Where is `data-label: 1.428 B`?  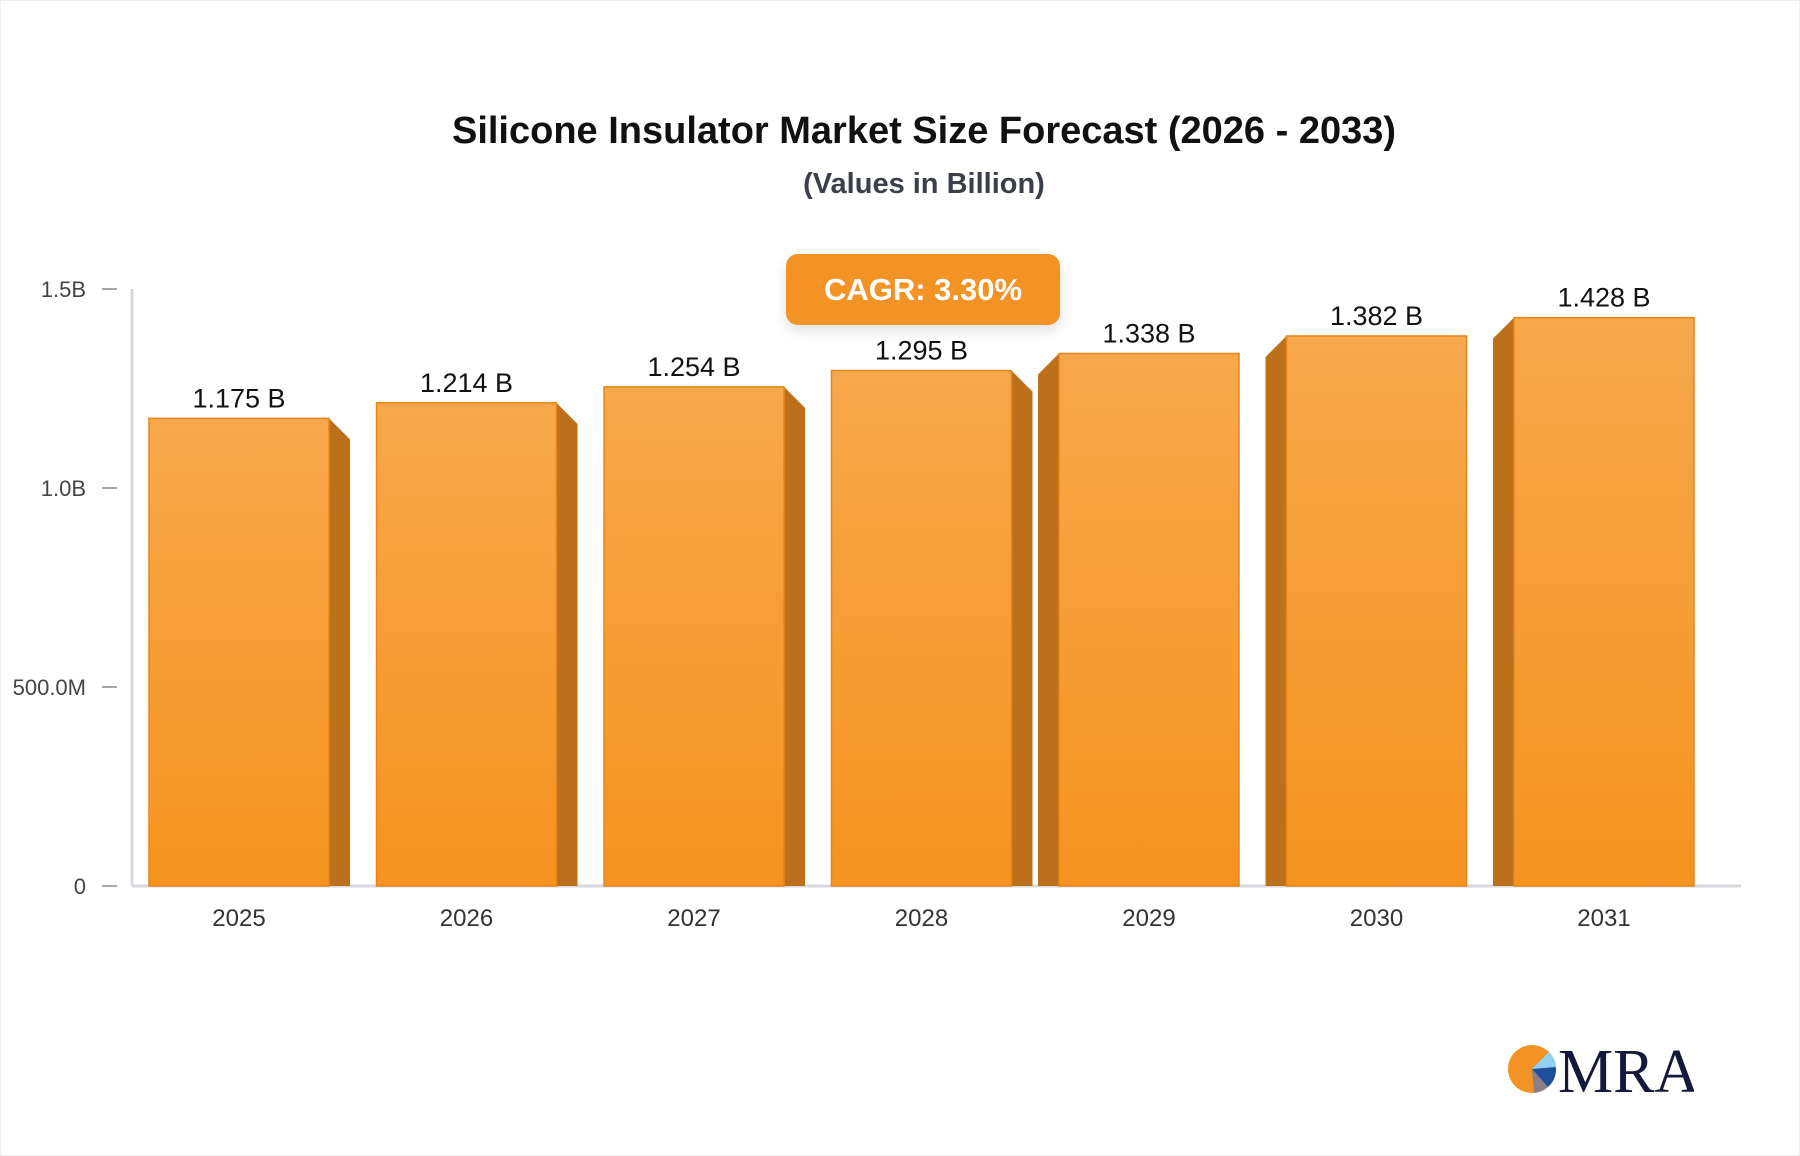
data-label: 1.428 B is located at coordinates (1603, 298).